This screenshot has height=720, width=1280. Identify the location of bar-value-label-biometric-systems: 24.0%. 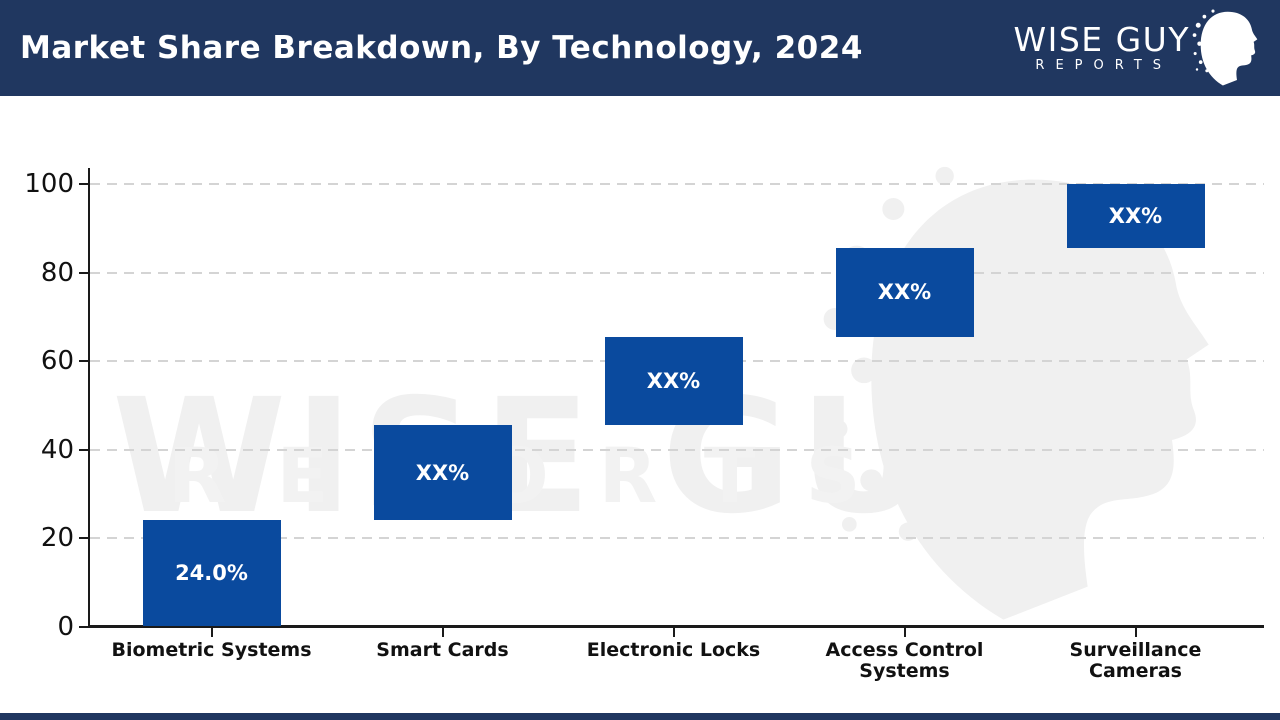
(211, 573).